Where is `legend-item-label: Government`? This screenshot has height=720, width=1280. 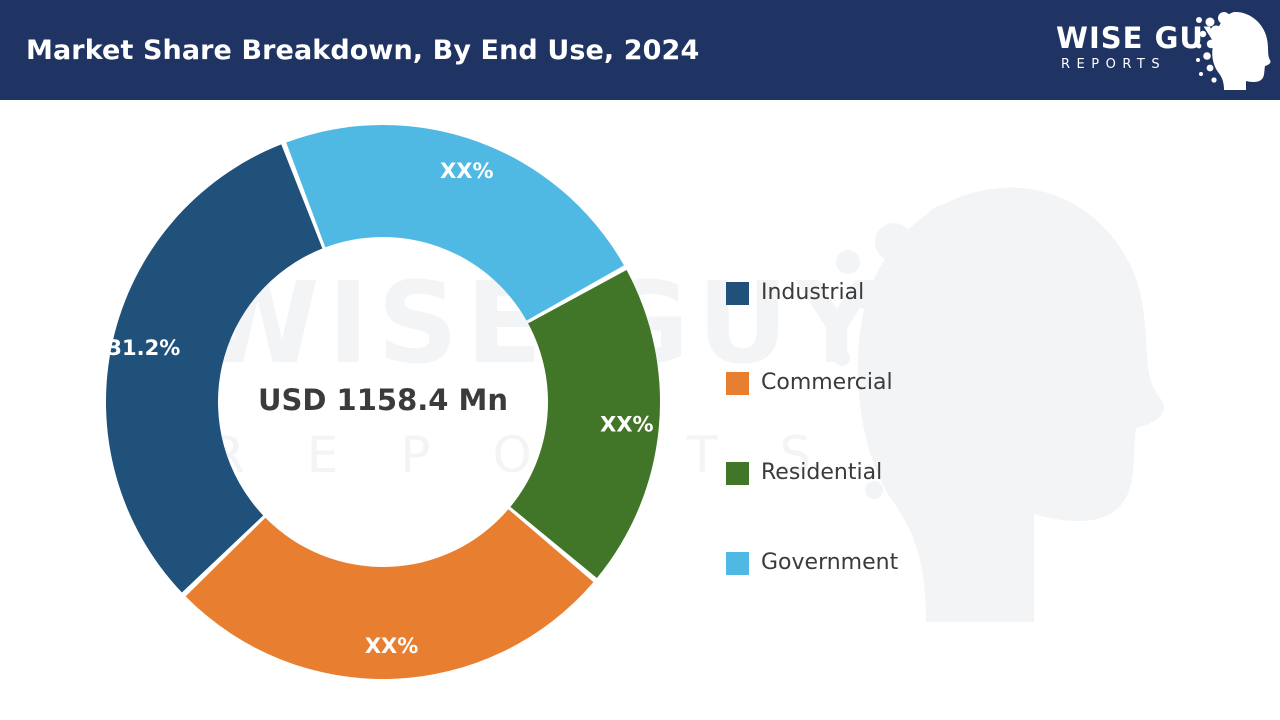
legend-item-label: Government is located at coordinates (830, 562).